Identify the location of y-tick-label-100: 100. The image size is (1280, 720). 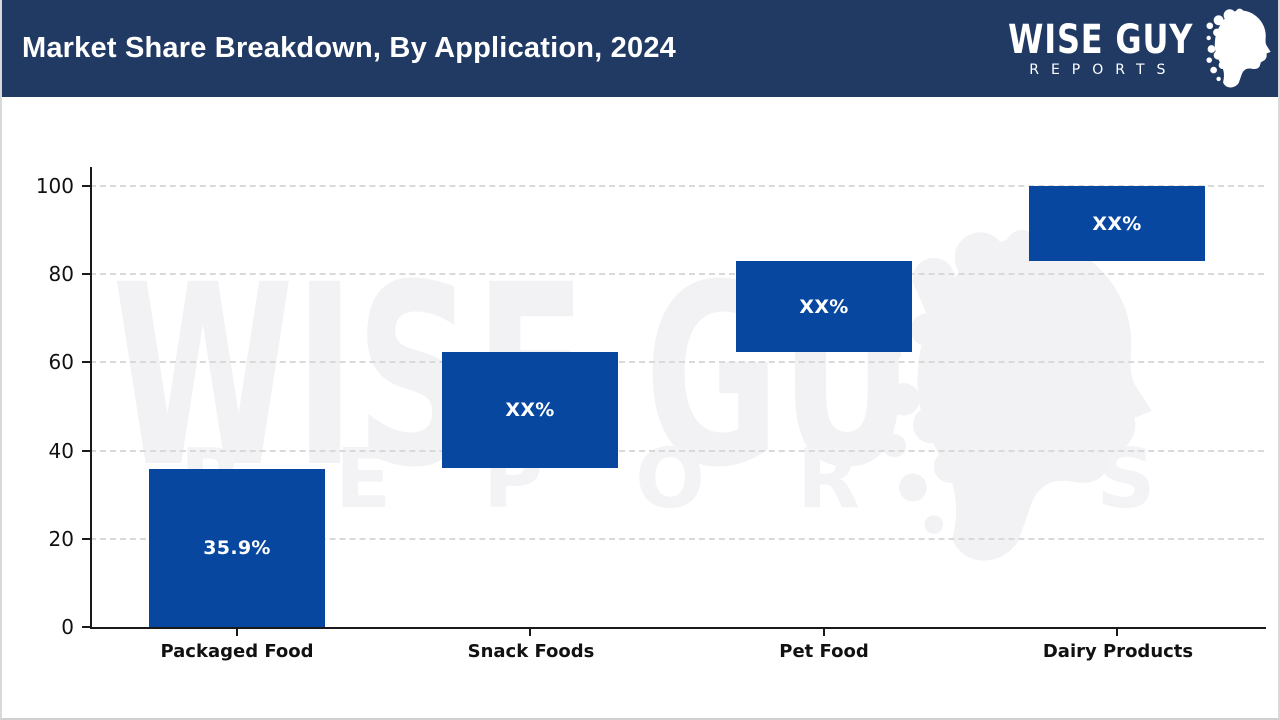
(54, 186).